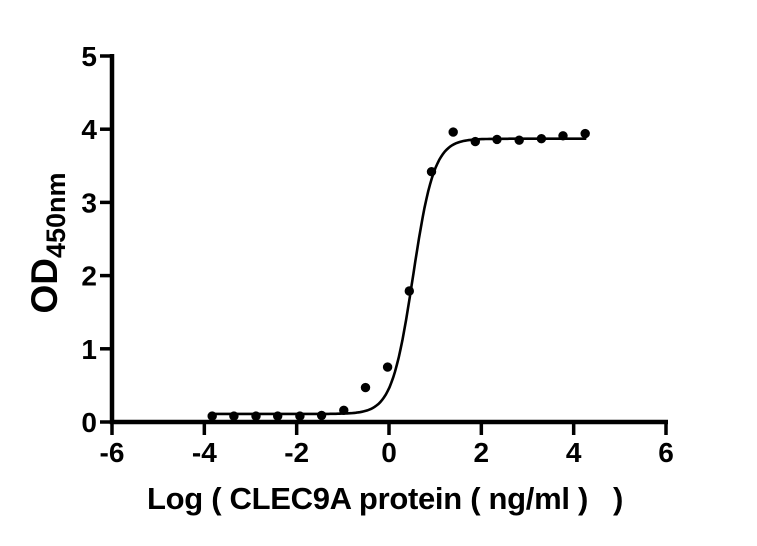  Describe the element at coordinates (44, 286) in the screenshot. I see `y-axis-title-main: OD` at that location.